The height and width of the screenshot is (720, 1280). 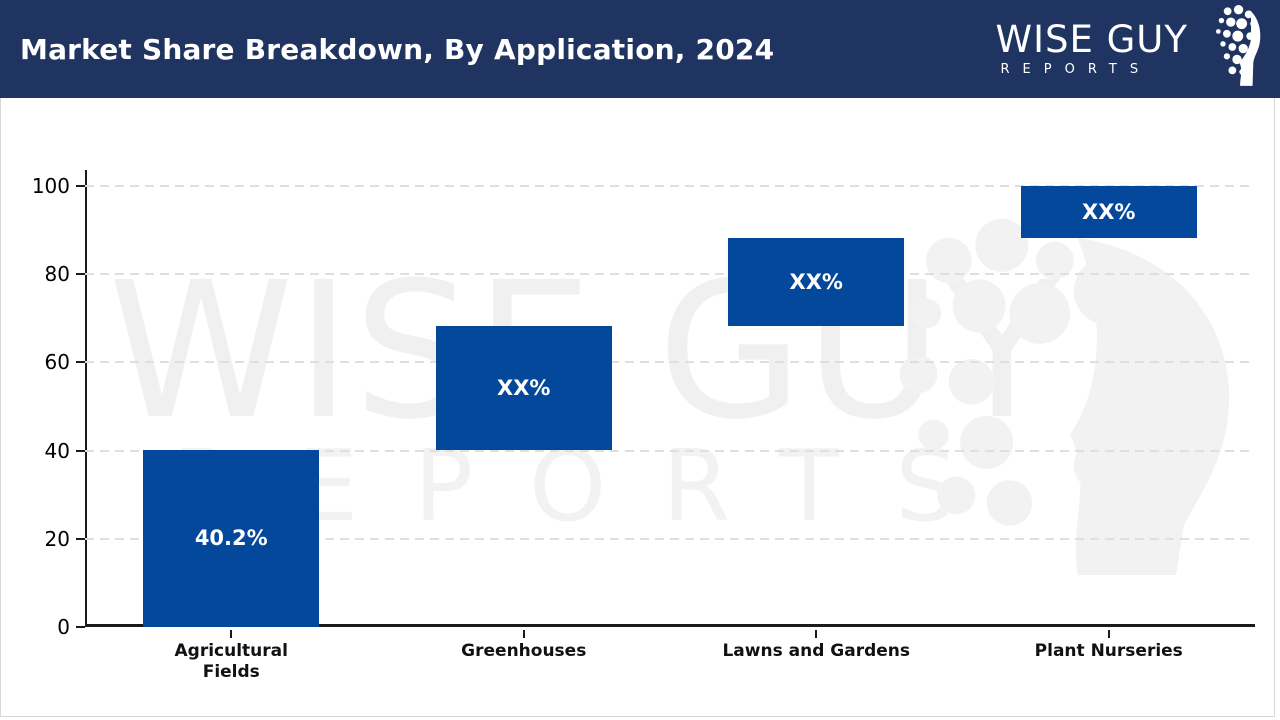 I want to click on bar-4: XX%, so click(x=1108, y=212).